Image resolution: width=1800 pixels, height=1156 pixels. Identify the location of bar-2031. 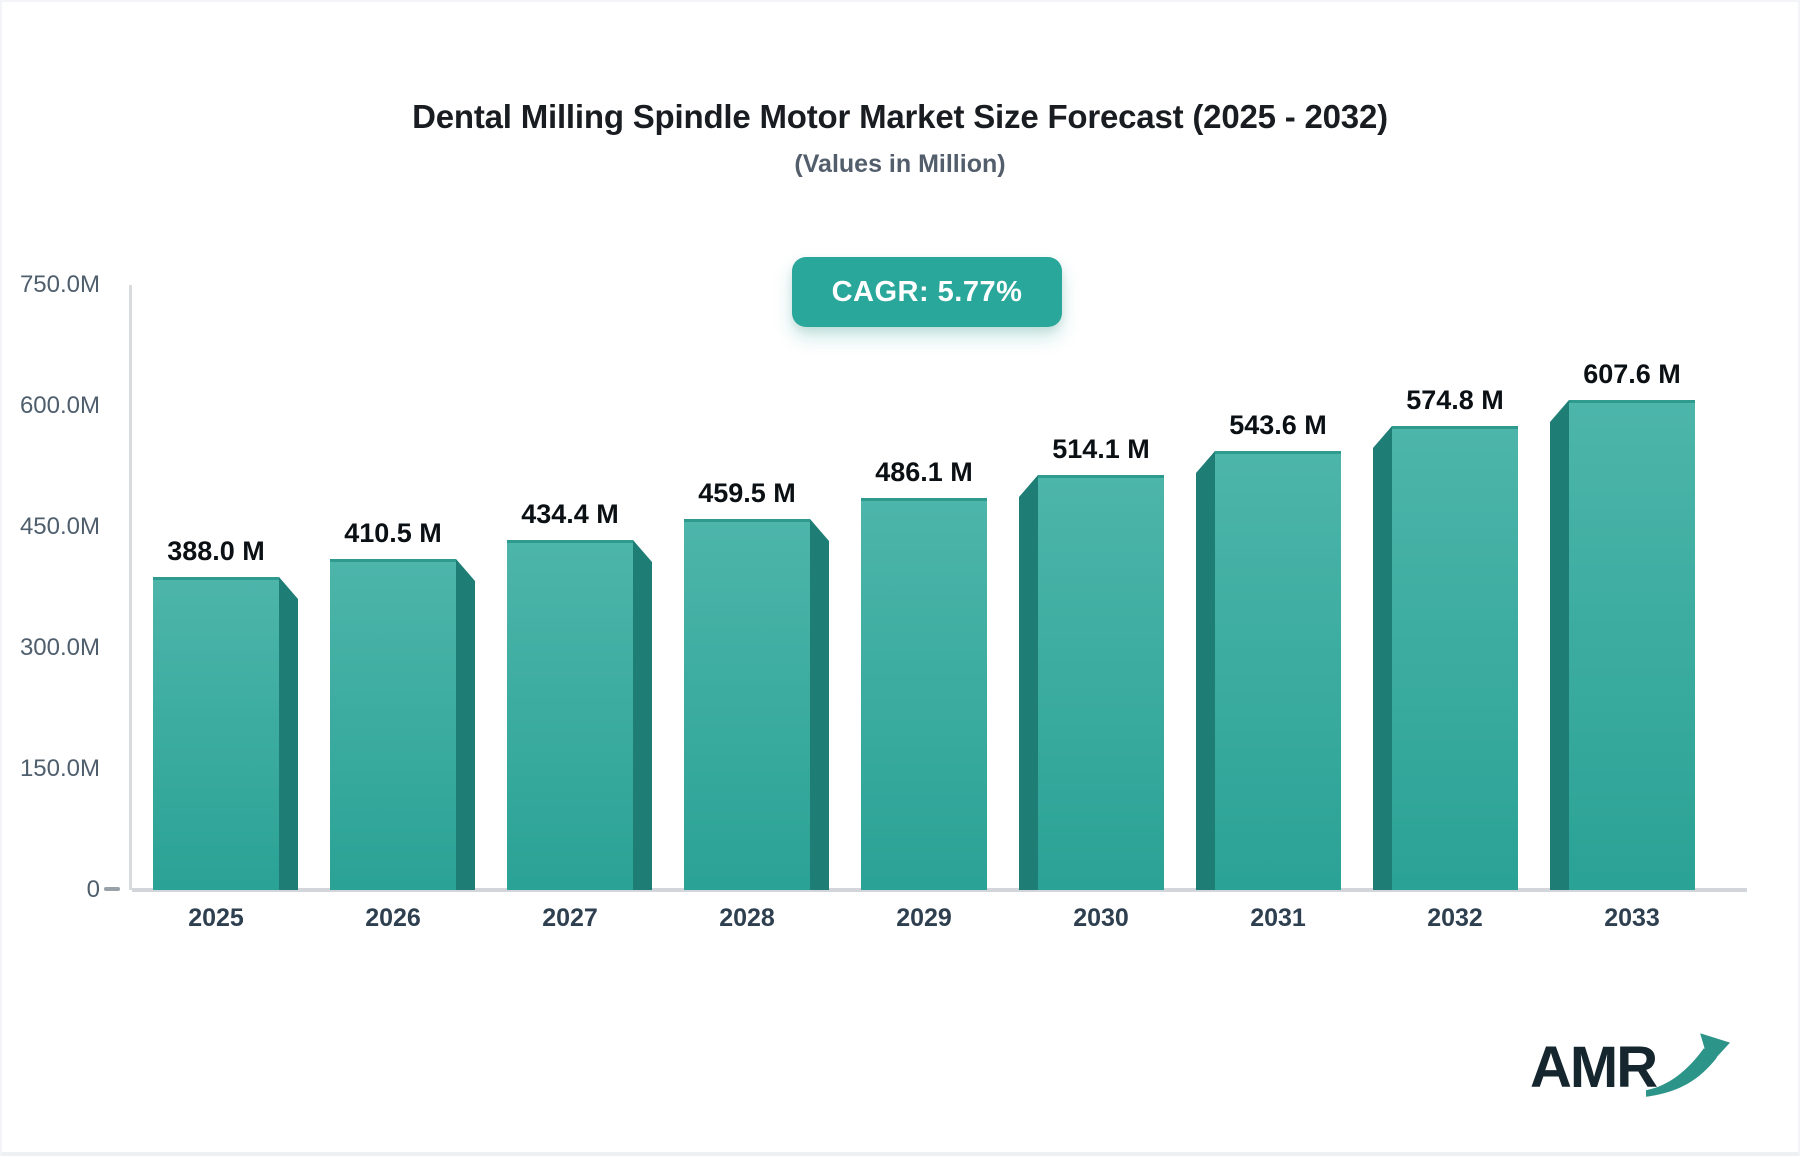
(1268, 670).